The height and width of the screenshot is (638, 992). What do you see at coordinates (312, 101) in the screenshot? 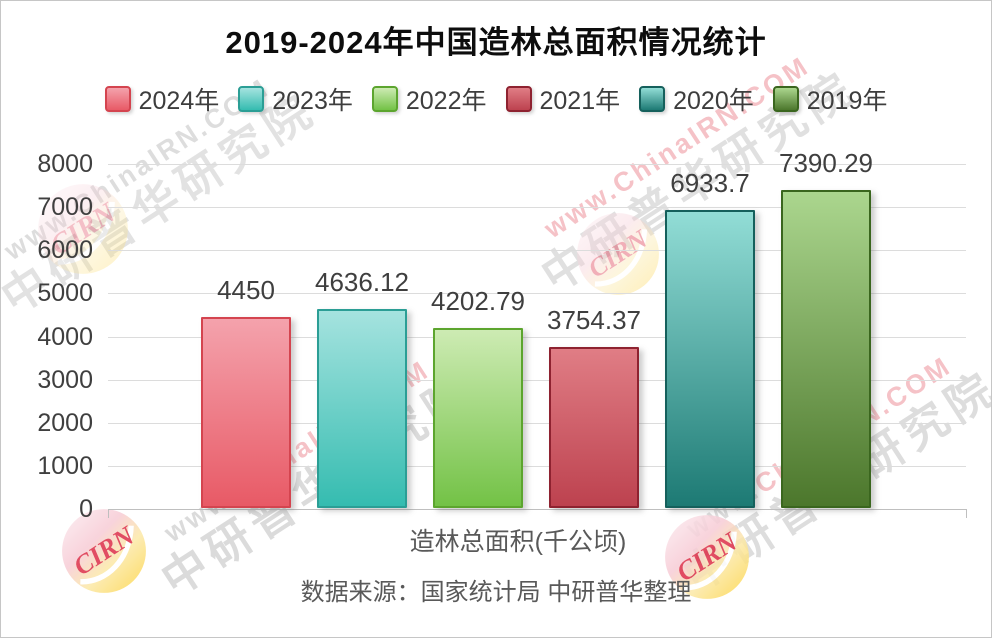
I see `legend-label: 2023年` at bounding box center [312, 101].